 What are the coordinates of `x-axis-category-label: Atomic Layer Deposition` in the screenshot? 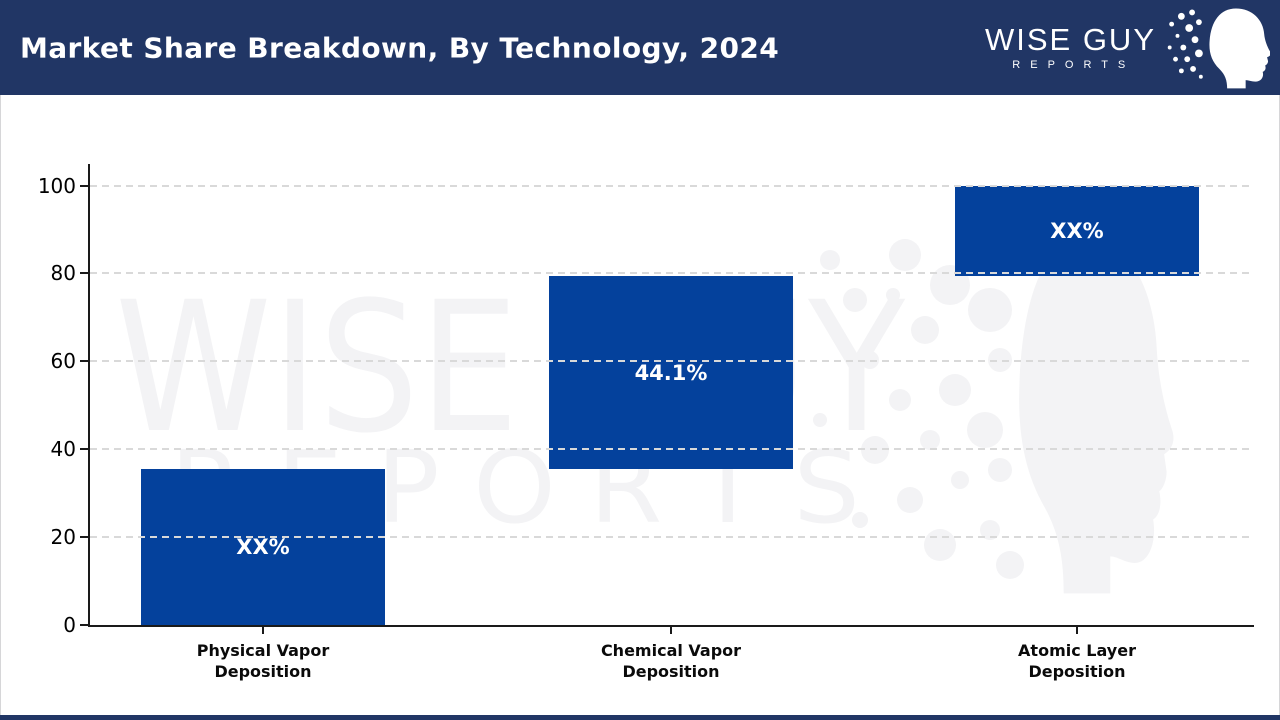 It's located at (1077, 661).